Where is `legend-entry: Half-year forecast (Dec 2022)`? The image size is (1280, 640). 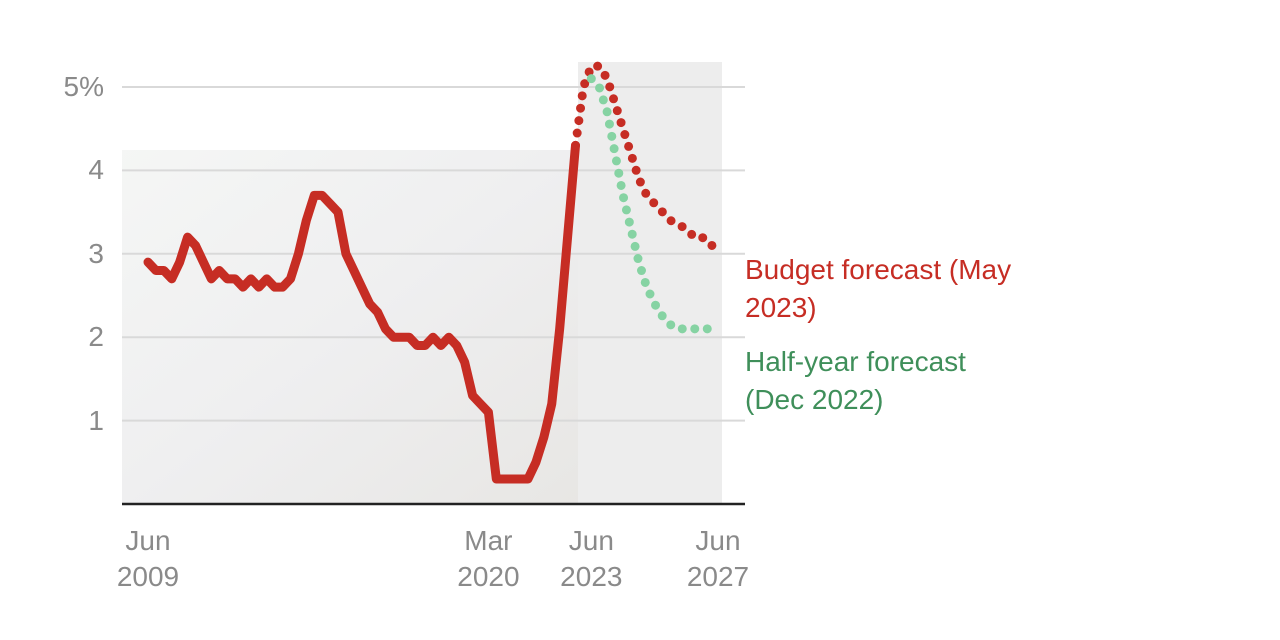 legend-entry: Half-year forecast (Dec 2022) is located at coordinates (855, 380).